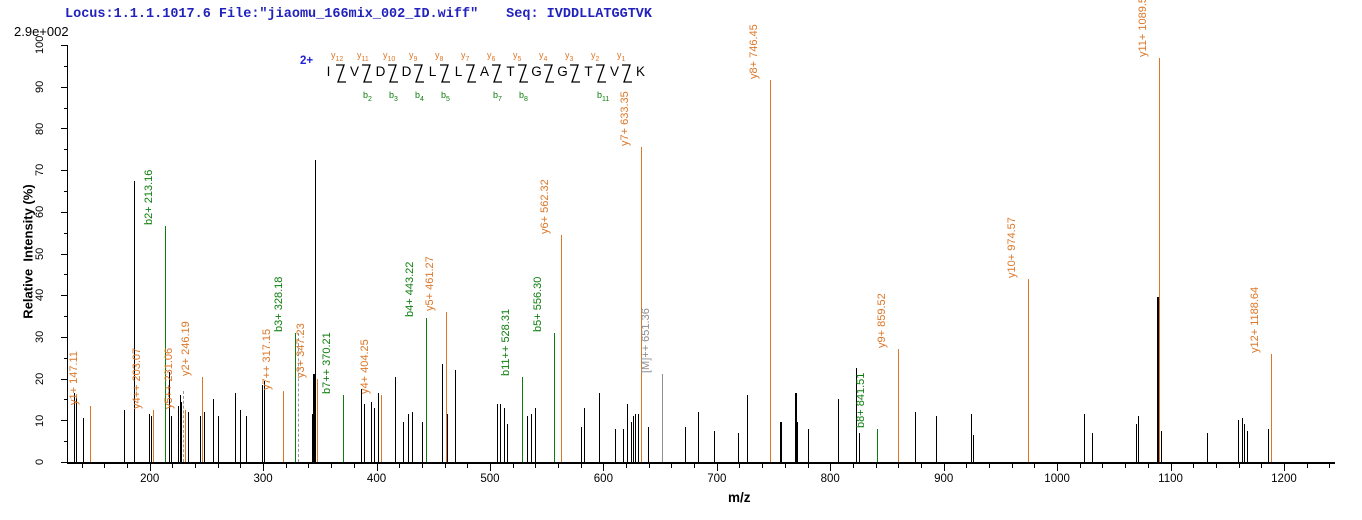 This screenshot has height=520, width=1362. I want to click on peak-annotation-label: y11+ 1089.57, so click(1142, 28).